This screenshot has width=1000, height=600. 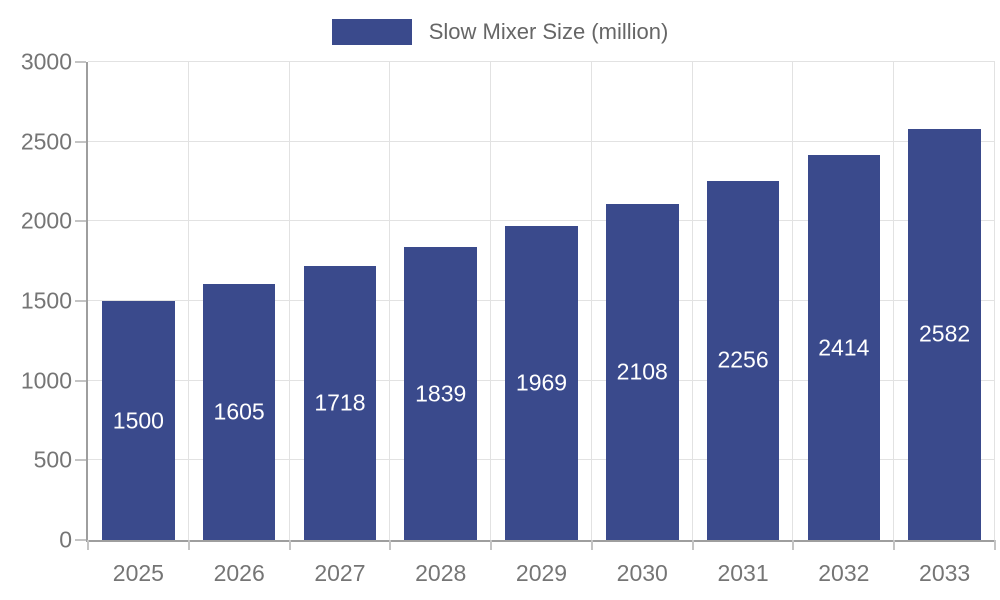 I want to click on x-axis-tick-label: 2032, so click(x=844, y=573).